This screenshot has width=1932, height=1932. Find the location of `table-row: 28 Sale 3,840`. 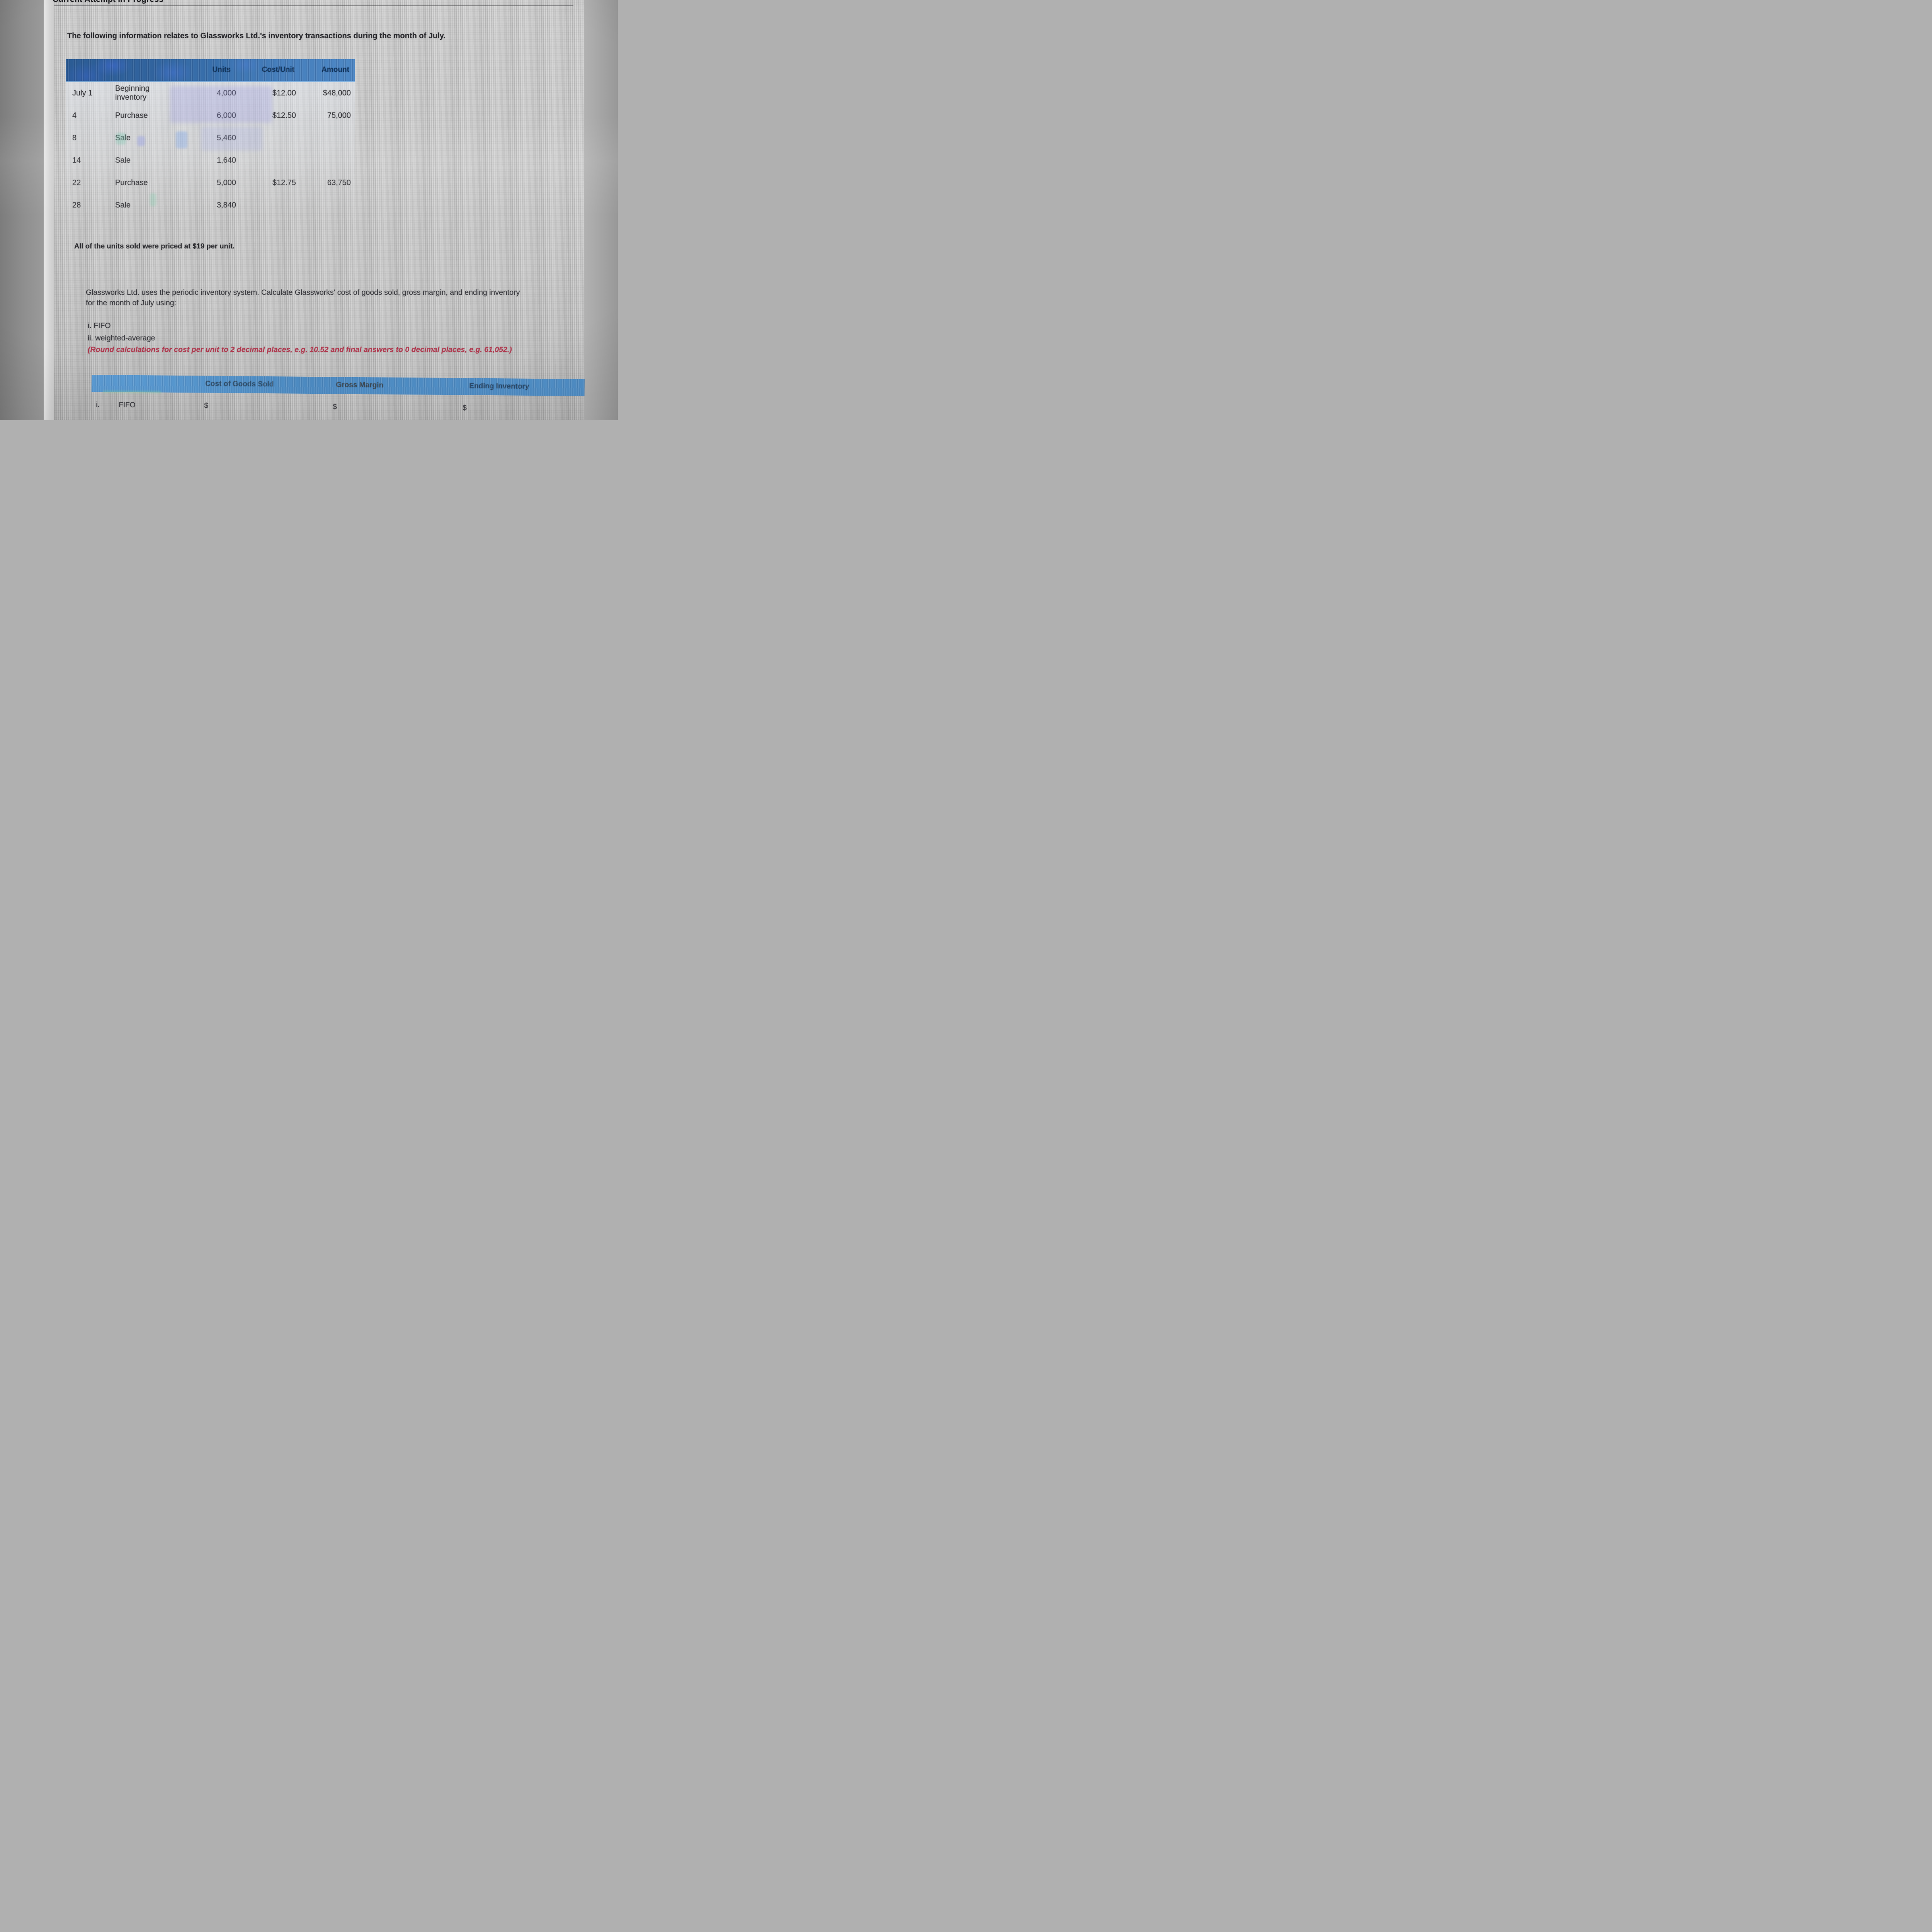

table-row: 28 Sale 3,840 is located at coordinates (211, 205).